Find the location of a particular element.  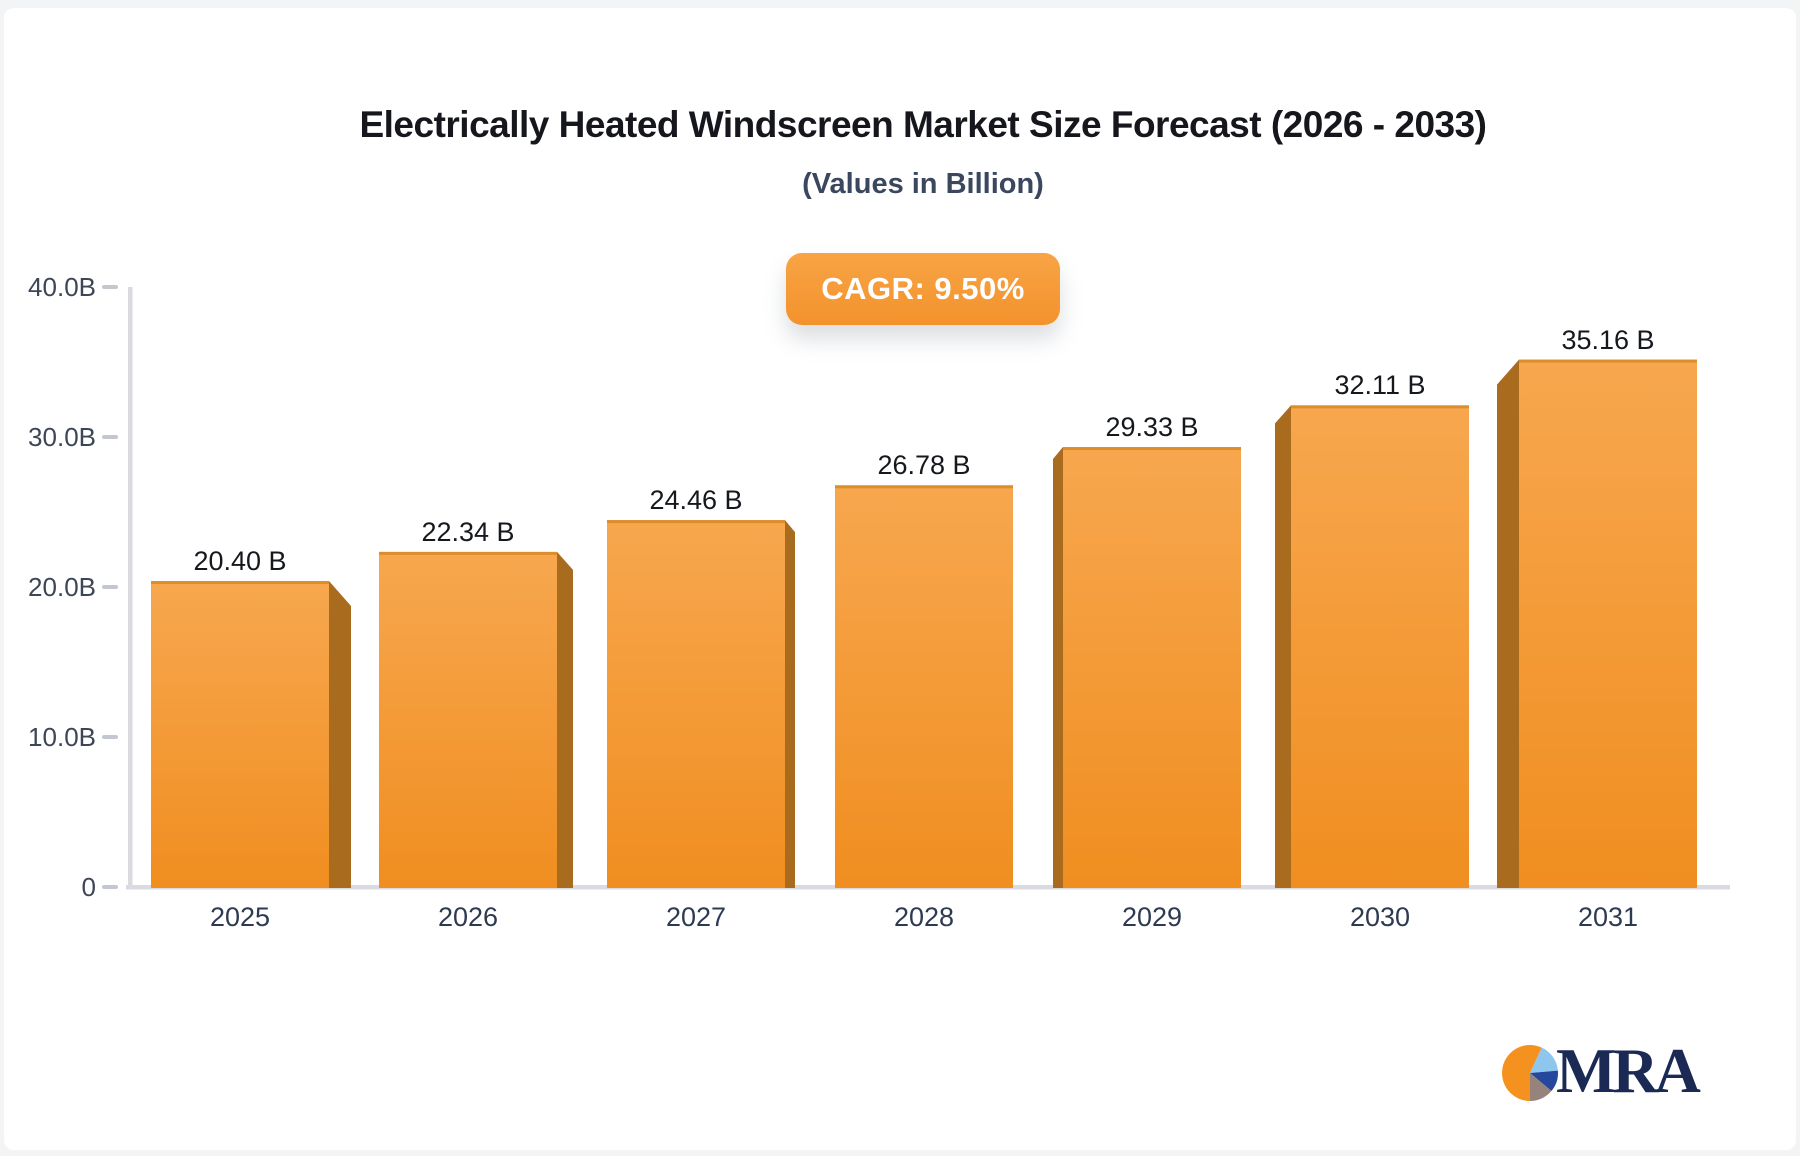

pie-chart-logo-icon is located at coordinates (1530, 1073).